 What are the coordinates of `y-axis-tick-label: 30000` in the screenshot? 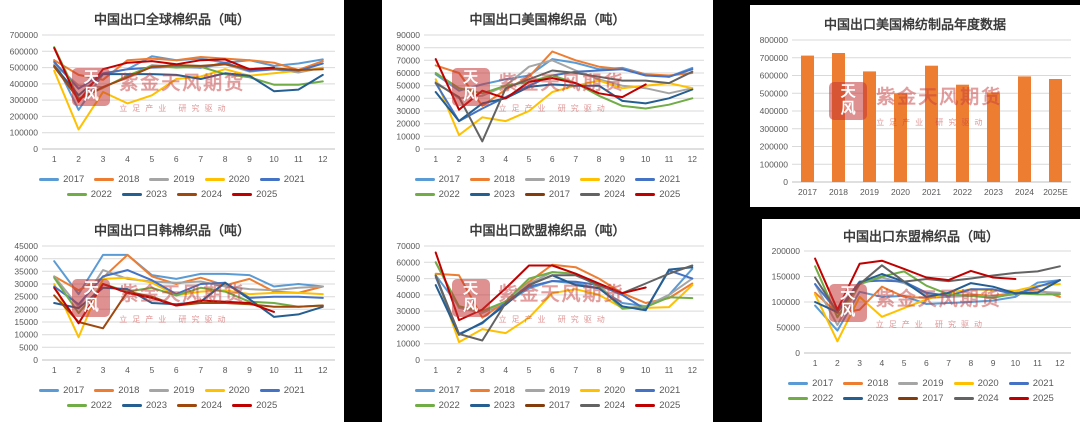 It's located at (26, 284).